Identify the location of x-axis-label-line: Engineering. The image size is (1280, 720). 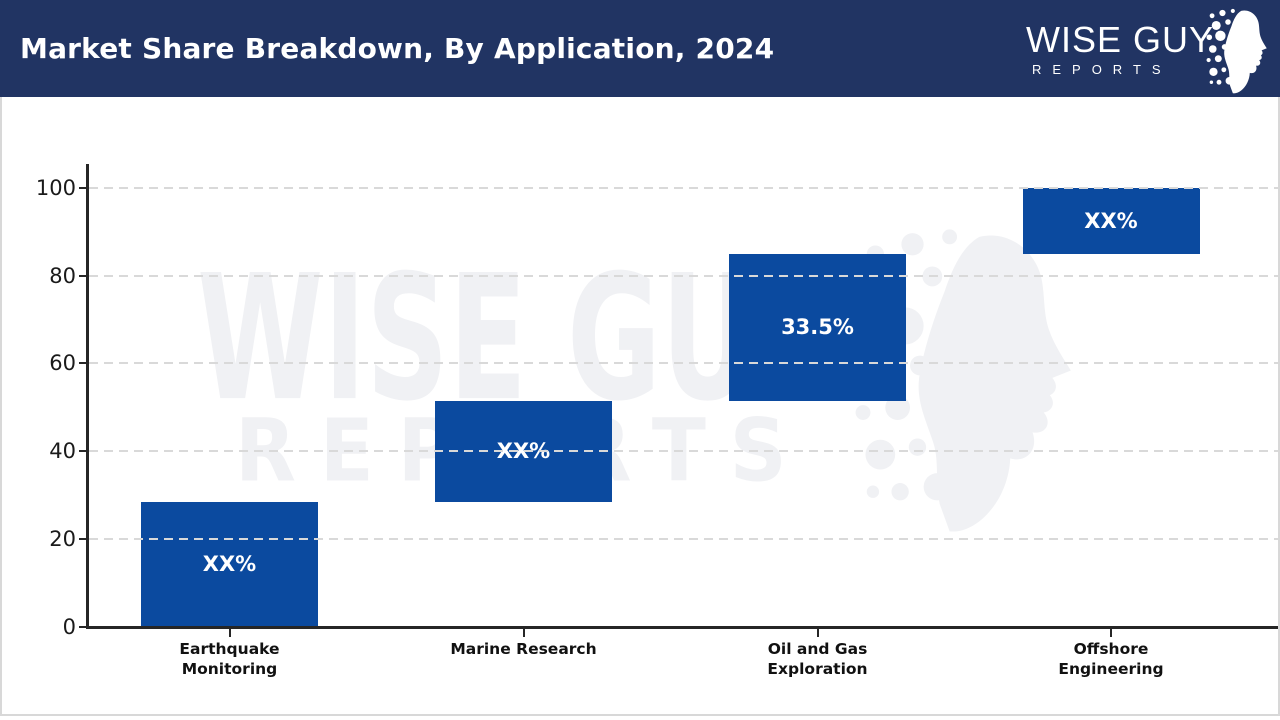
(1111, 669).